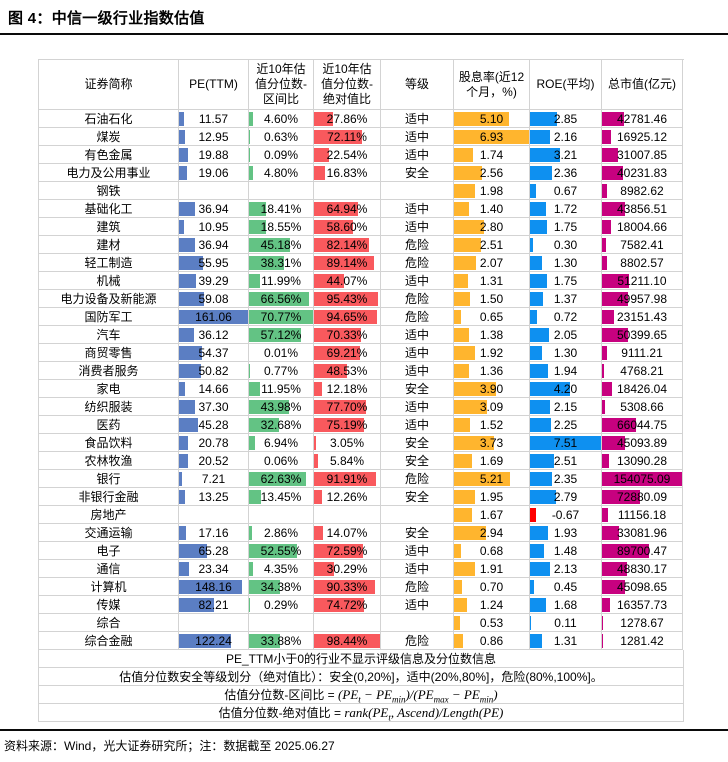 The image size is (728, 762). Describe the element at coordinates (417, 353) in the screenshot. I see `grade-cell-value: 适中` at that location.